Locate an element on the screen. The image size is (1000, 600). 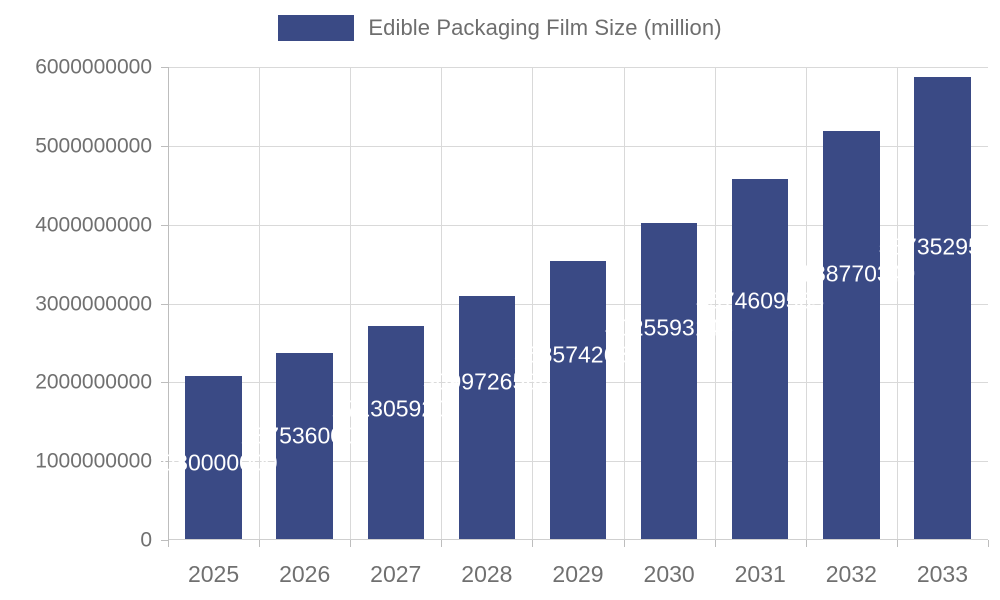
bar-2033 is located at coordinates (942, 308).